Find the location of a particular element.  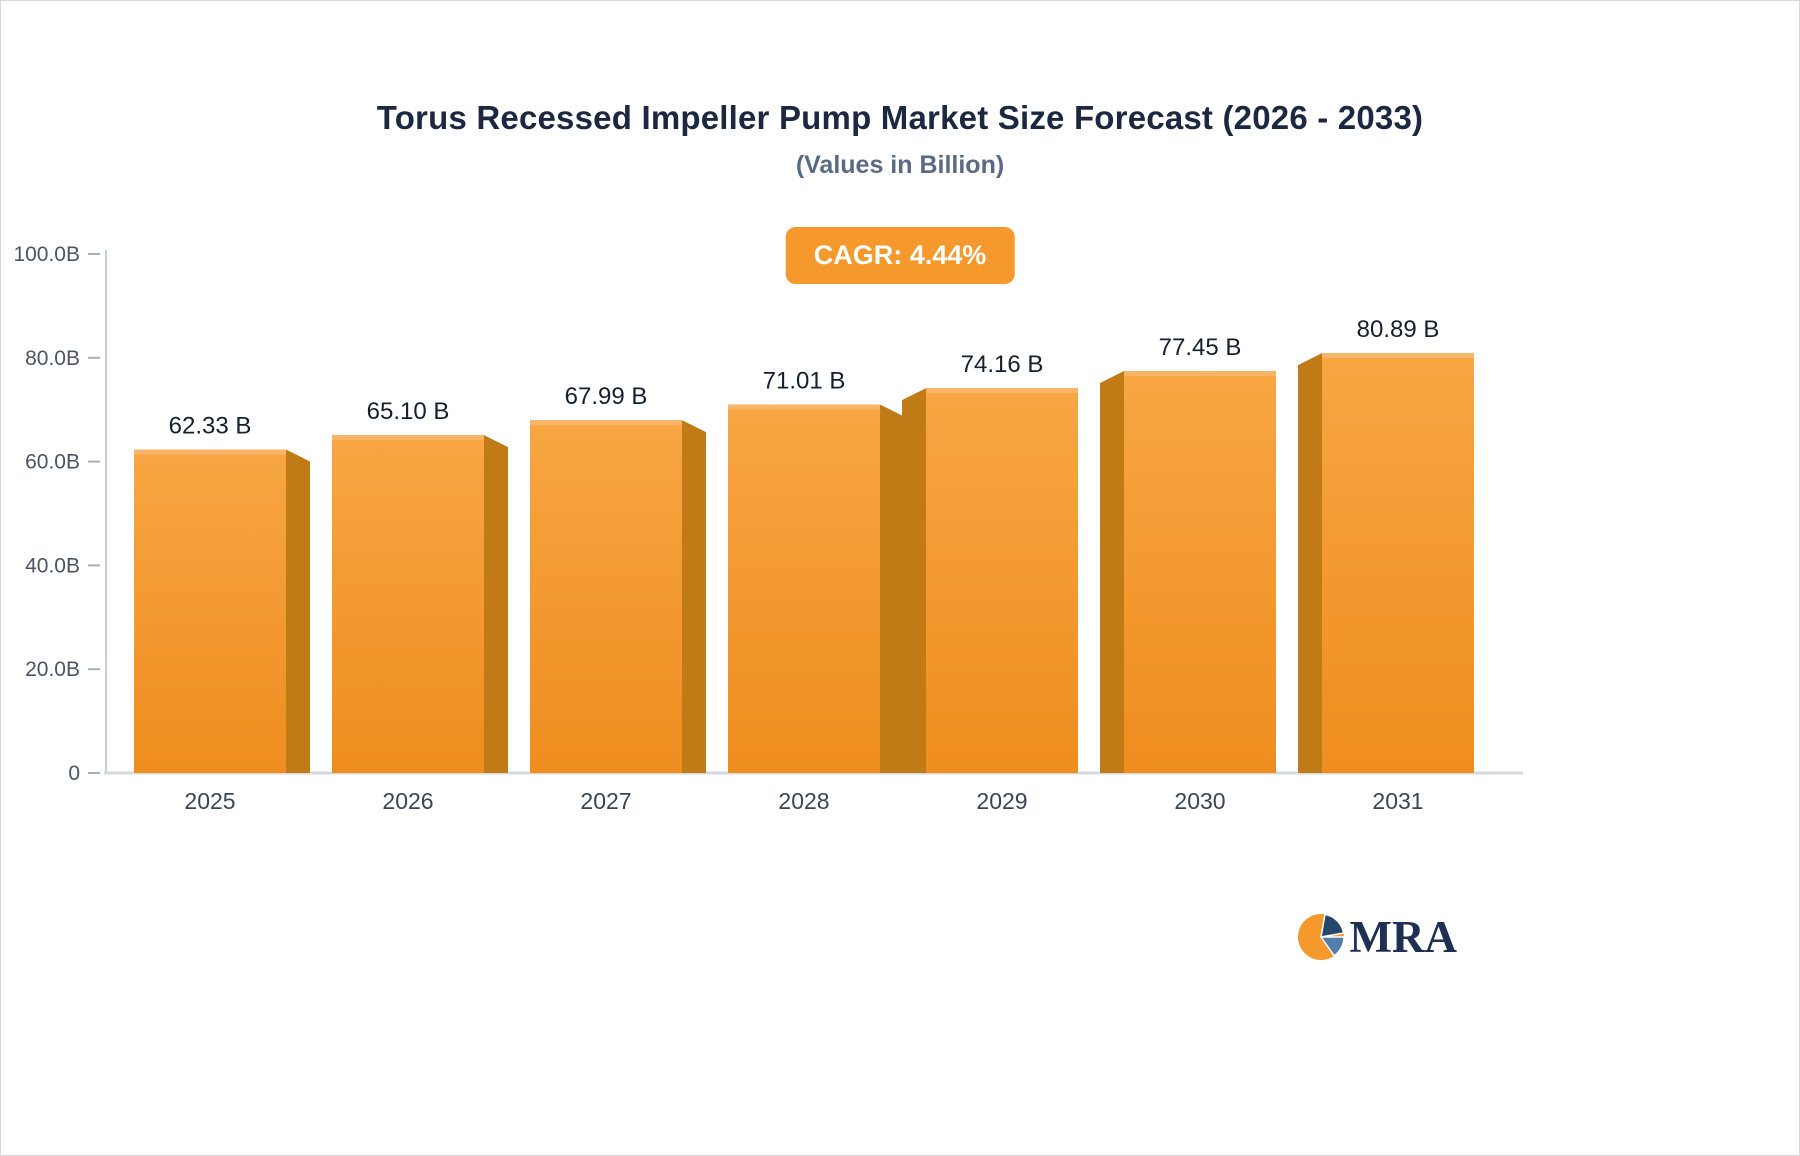

y-axis-label: 100.0B is located at coordinates (46, 254).